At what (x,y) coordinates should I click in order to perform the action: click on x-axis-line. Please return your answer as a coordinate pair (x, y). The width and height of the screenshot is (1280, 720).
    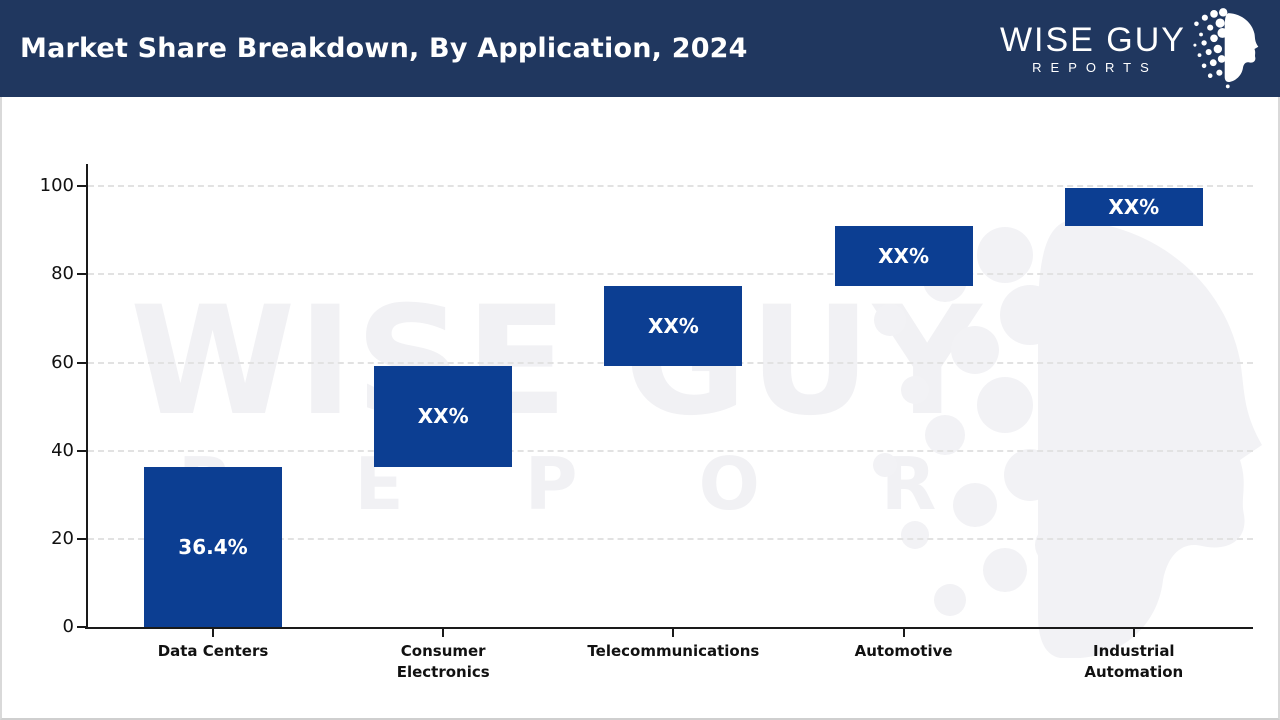
    Looking at the image, I should click on (669, 628).